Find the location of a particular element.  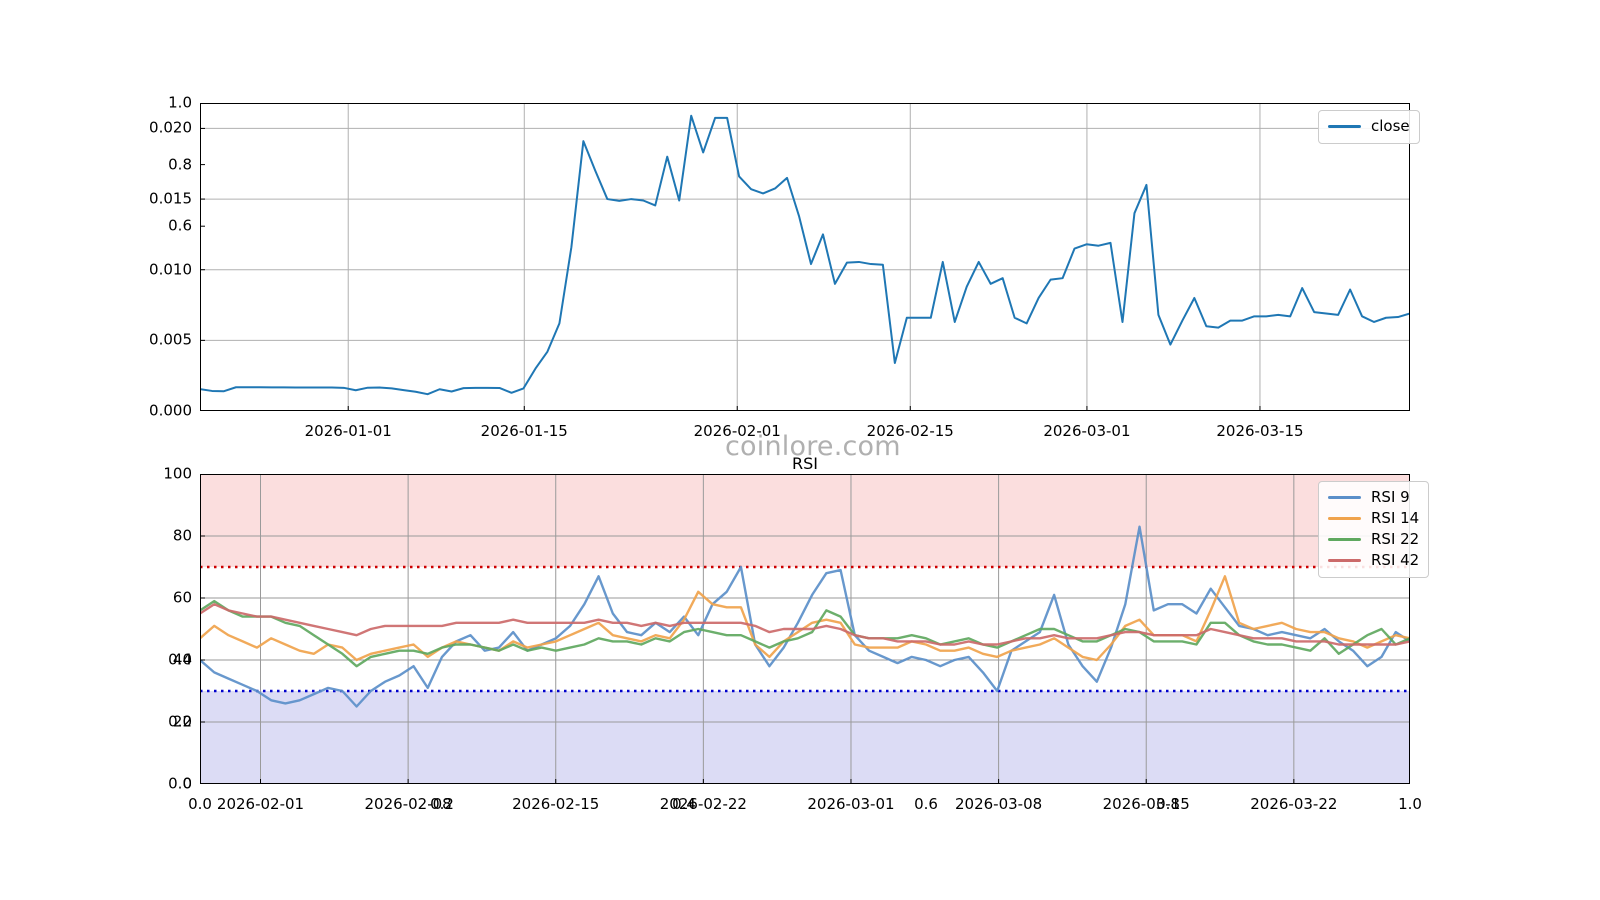

rsi-x-tick-overlay: 0.2 is located at coordinates (442, 804).